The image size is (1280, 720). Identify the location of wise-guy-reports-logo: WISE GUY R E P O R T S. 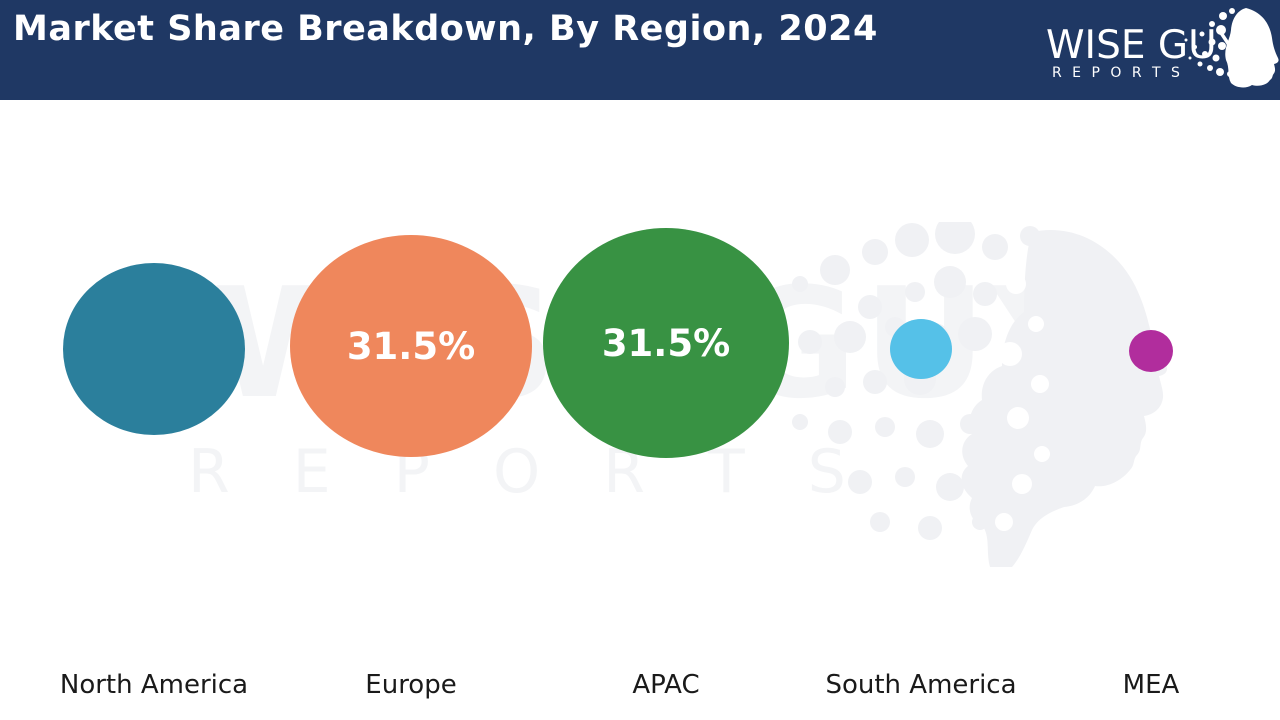
(1162, 48).